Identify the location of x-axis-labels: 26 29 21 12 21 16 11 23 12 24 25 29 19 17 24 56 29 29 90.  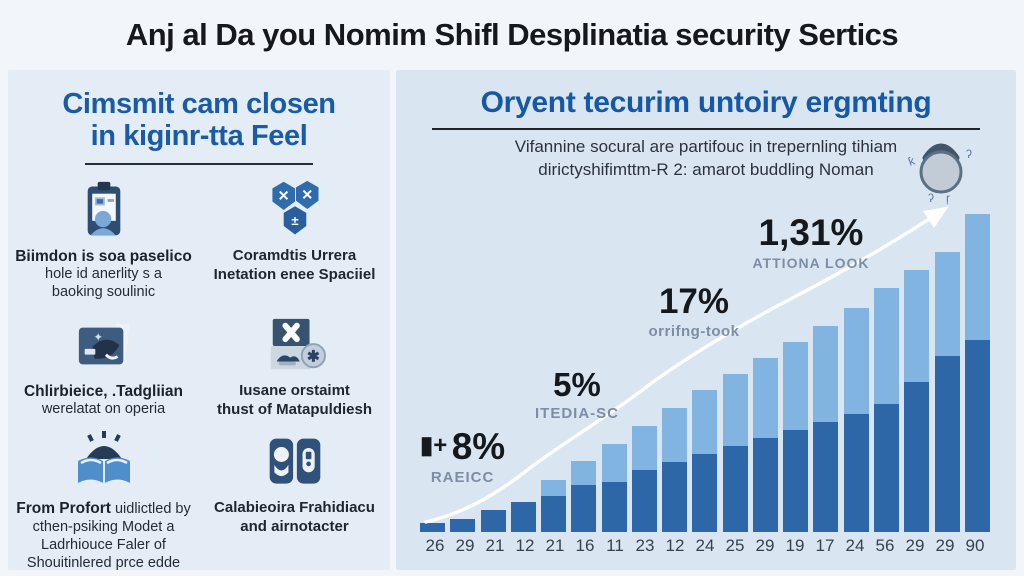
(705, 546).